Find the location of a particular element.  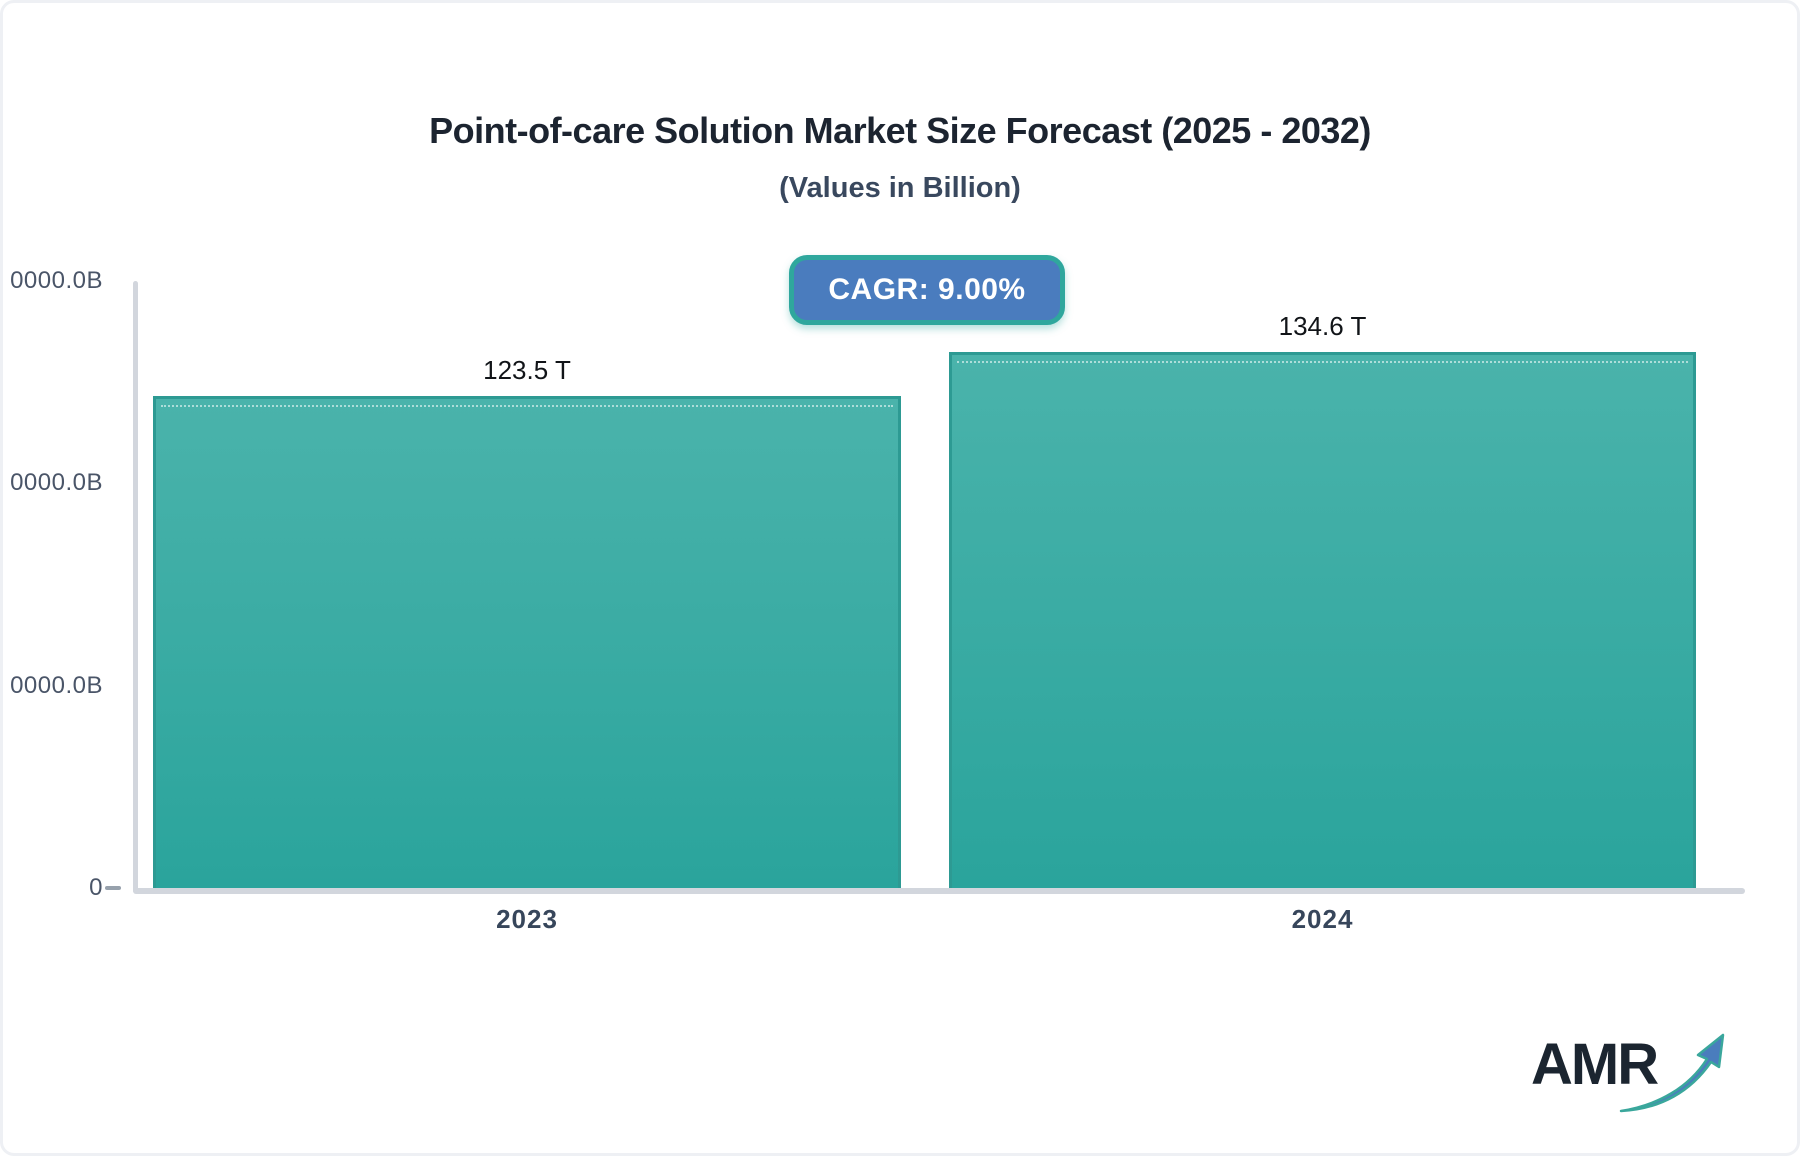

x-axis-category-label: 2024 is located at coordinates (1322, 919).